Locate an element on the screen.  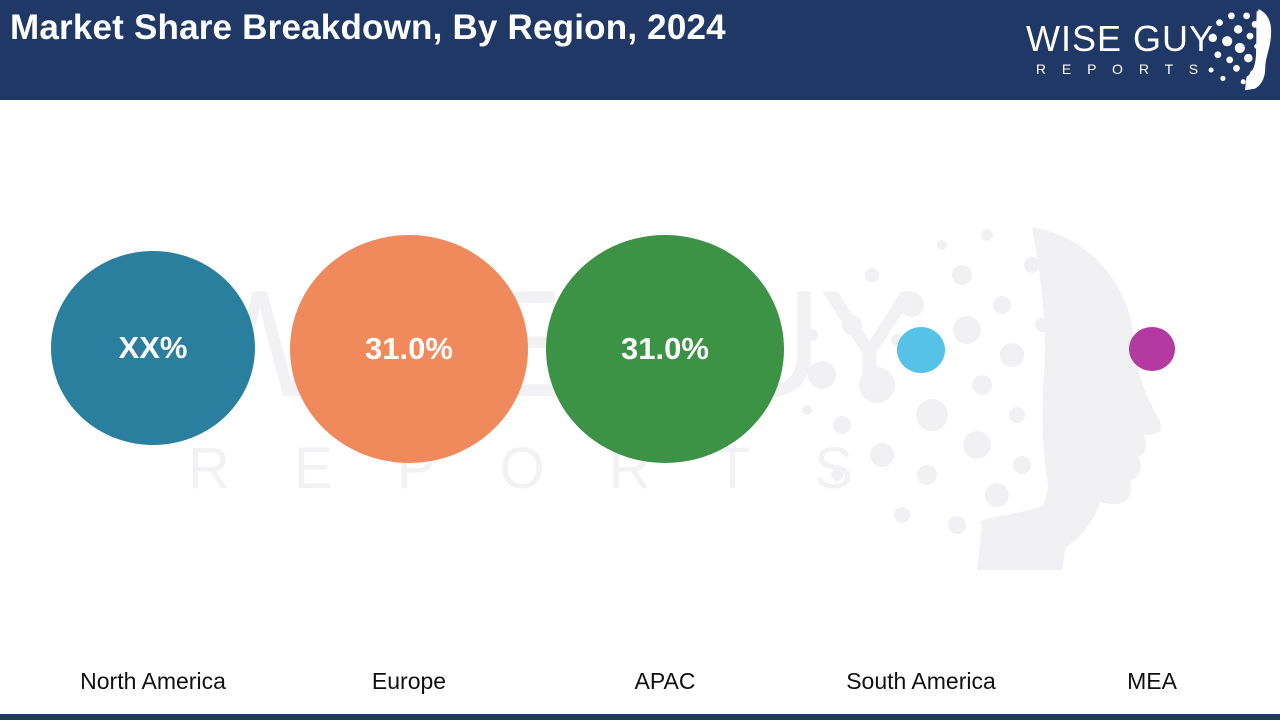
brand-logo-text: WISE GUY R E P O R T S is located at coordinates (1120, 48).